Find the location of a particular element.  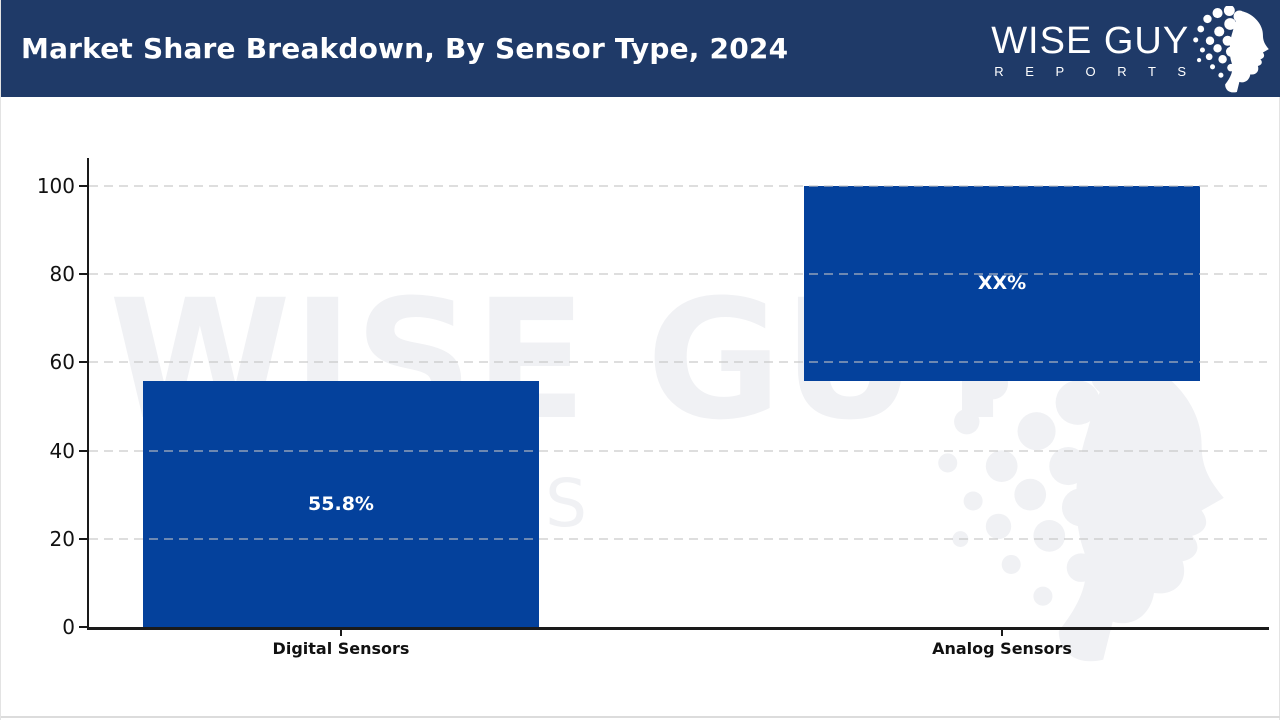

y-tick-label: 20 is located at coordinates (62, 538).